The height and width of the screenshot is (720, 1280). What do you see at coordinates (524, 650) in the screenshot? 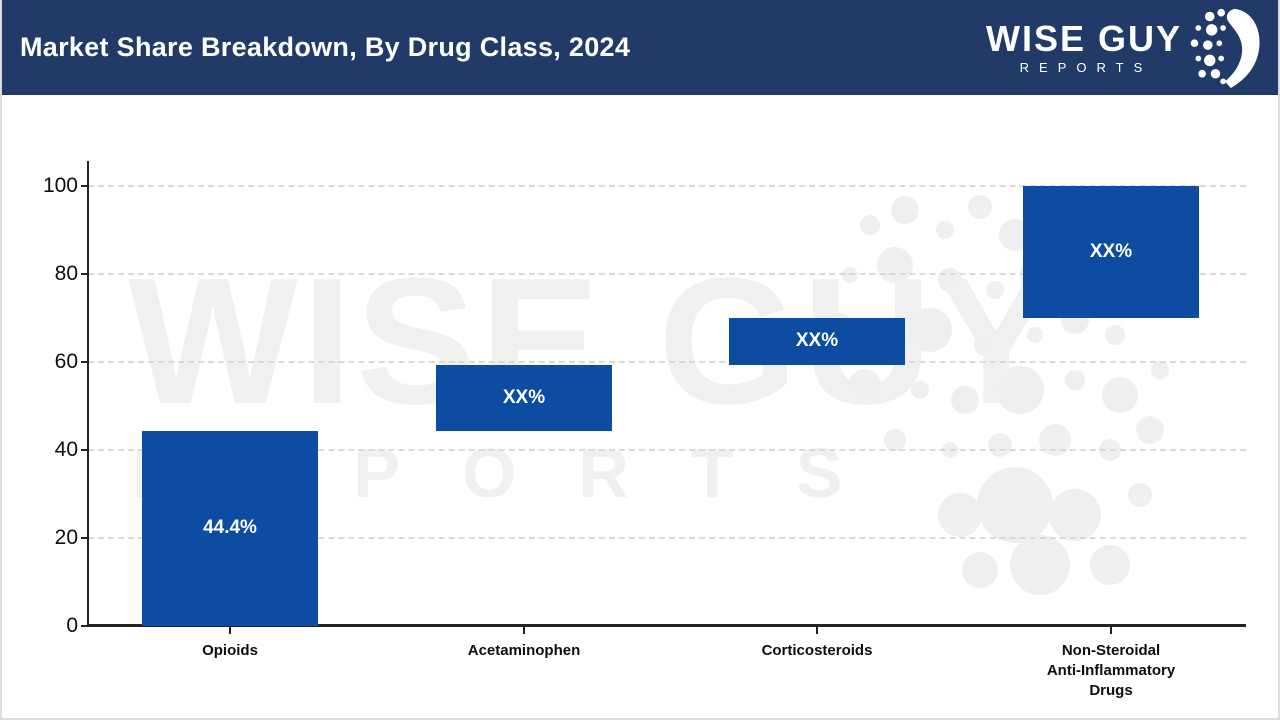
I see `category-label-2: Acetaminophen` at bounding box center [524, 650].